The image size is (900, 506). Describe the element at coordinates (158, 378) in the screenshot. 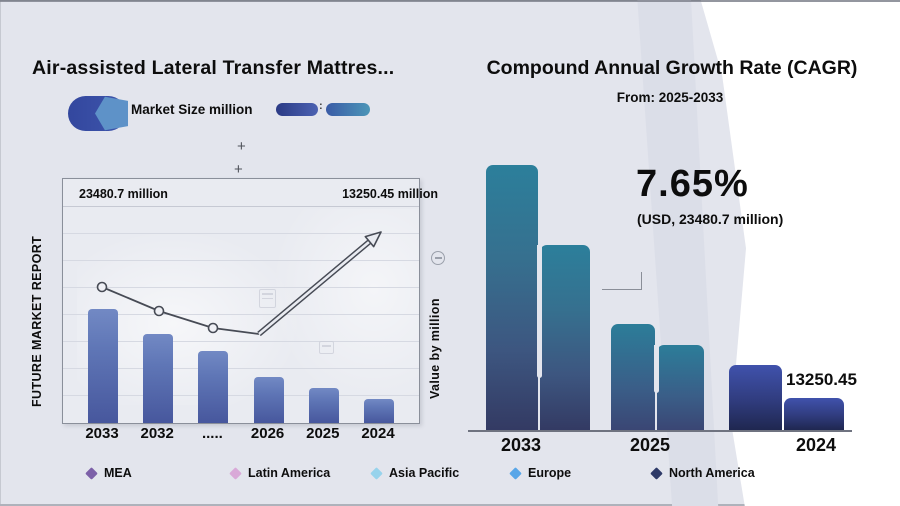

I see `market-bar-2032` at that location.